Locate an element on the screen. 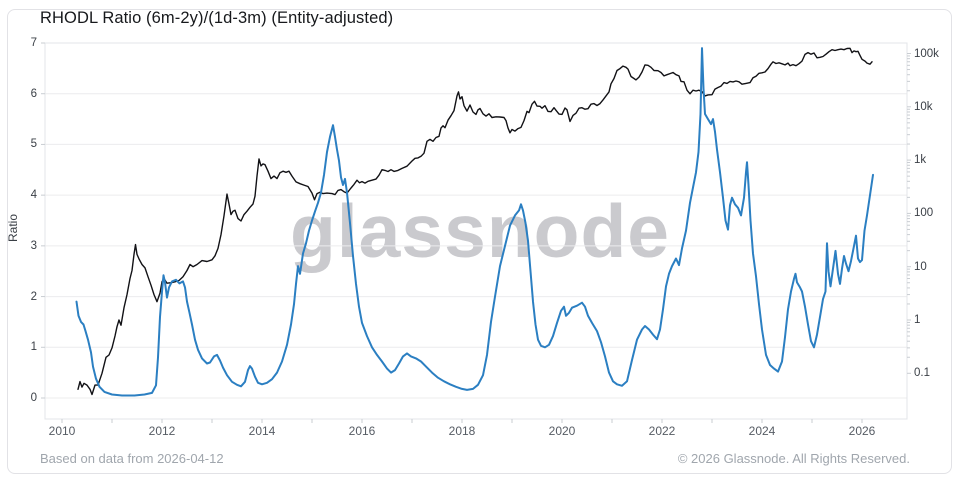 The height and width of the screenshot is (484, 960). copyright-note: © 2026 Glassnode. All Rights Reserved. is located at coordinates (793, 458).